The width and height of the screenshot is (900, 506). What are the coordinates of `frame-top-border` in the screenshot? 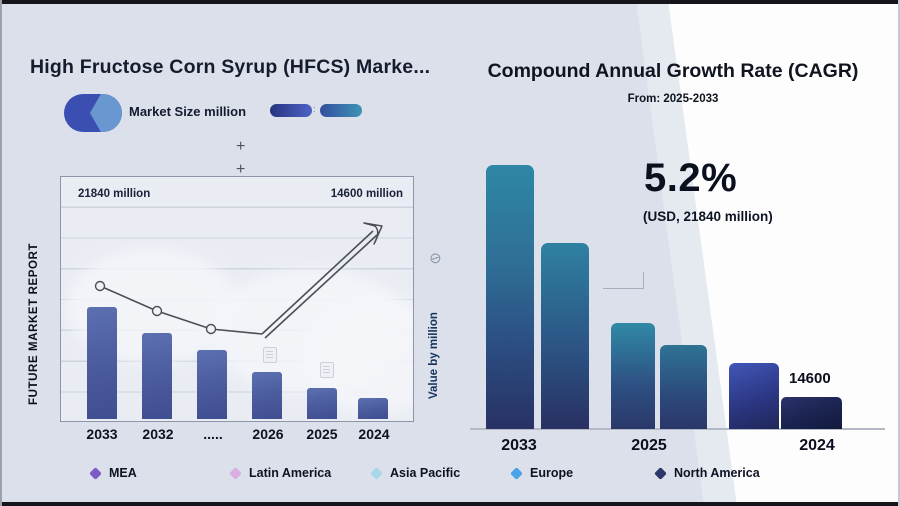 It's located at (450, 2).